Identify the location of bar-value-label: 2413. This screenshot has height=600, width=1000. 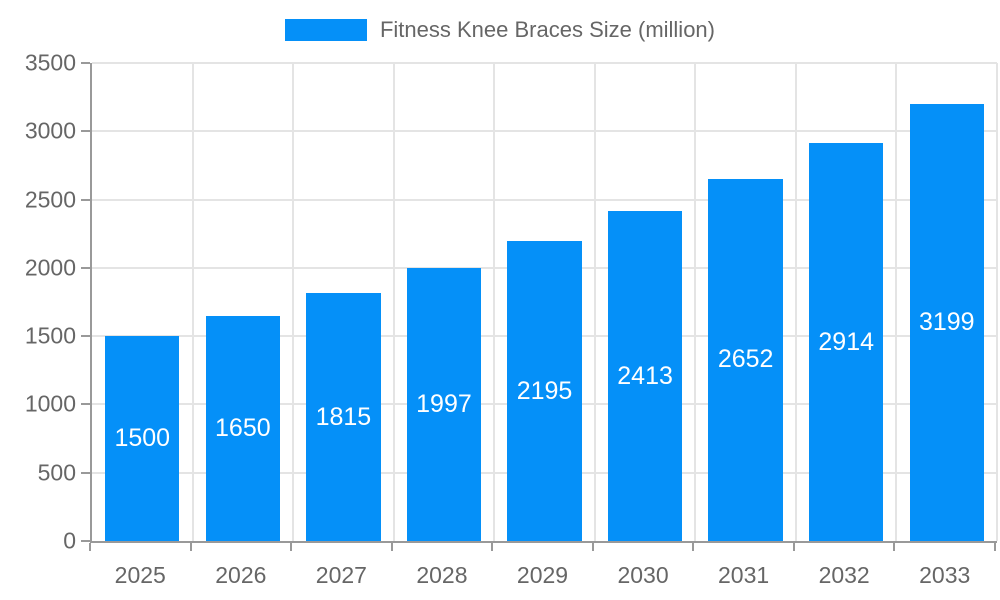
(645, 375).